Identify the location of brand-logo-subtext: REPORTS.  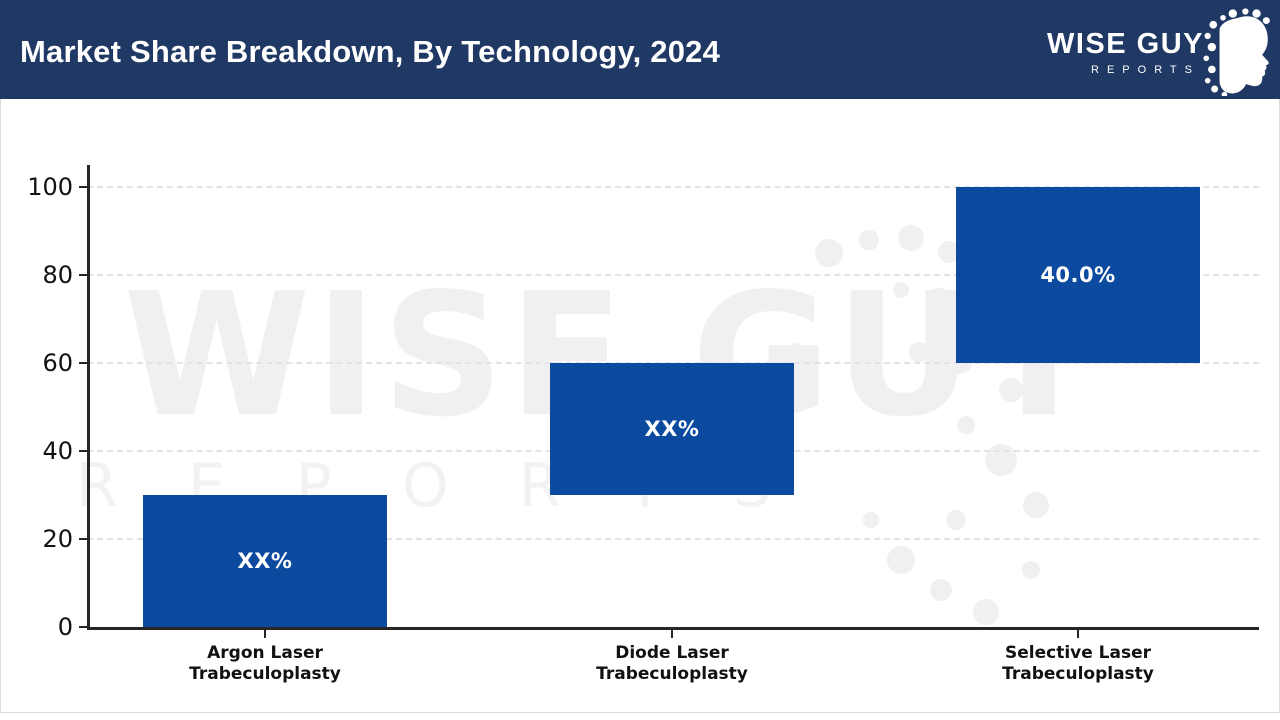
(1145, 70).